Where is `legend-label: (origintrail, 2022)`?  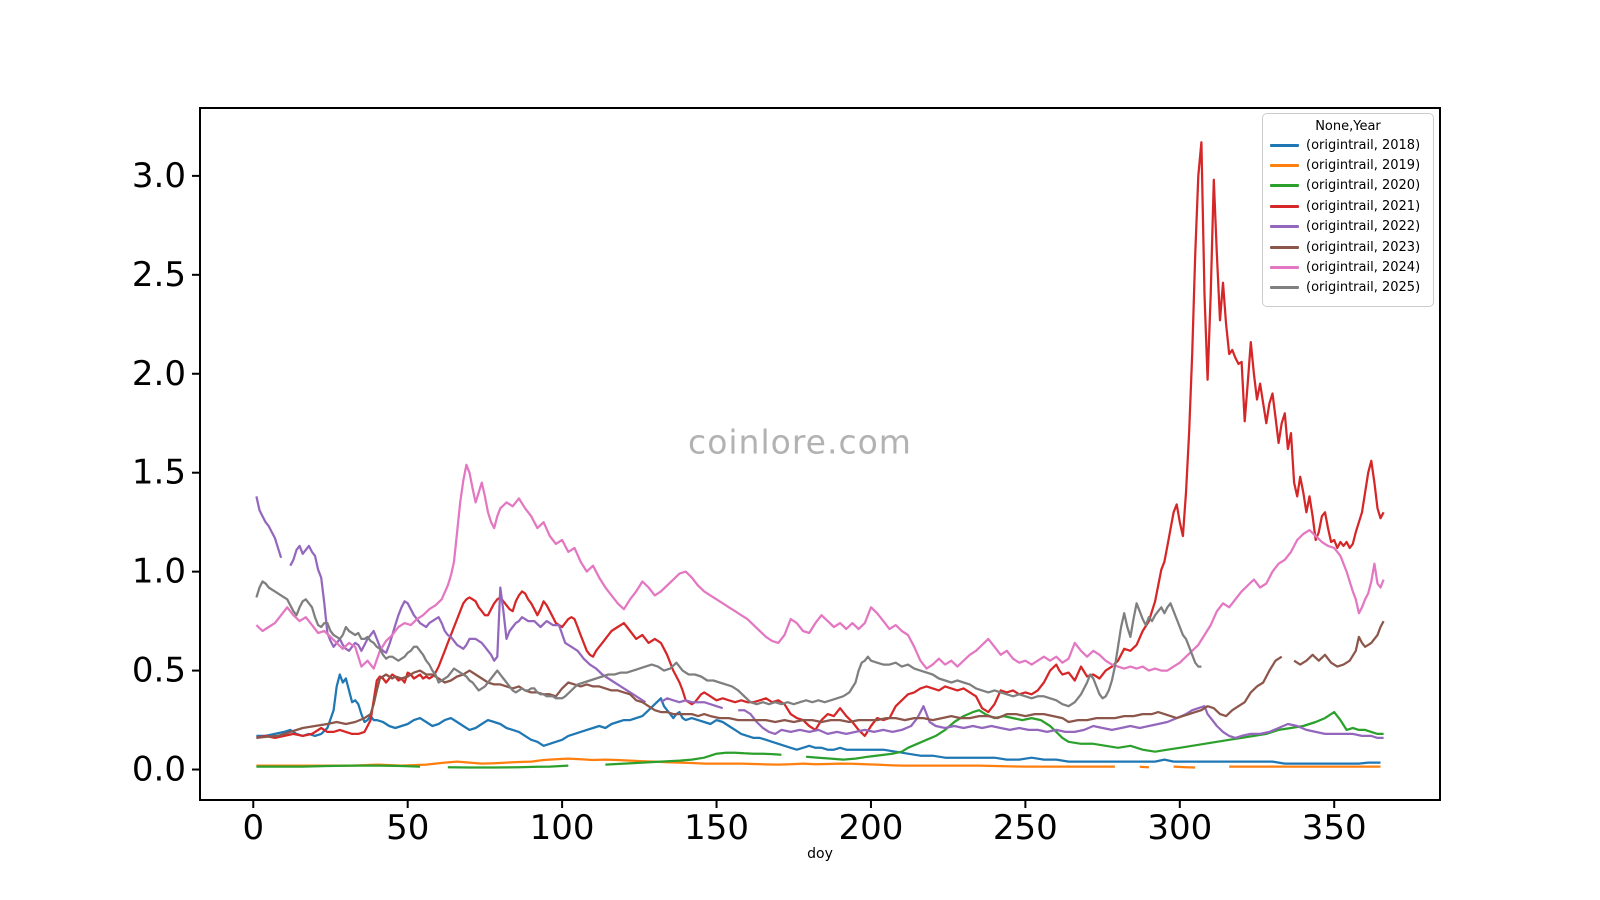 legend-label: (origintrail, 2022) is located at coordinates (1363, 227).